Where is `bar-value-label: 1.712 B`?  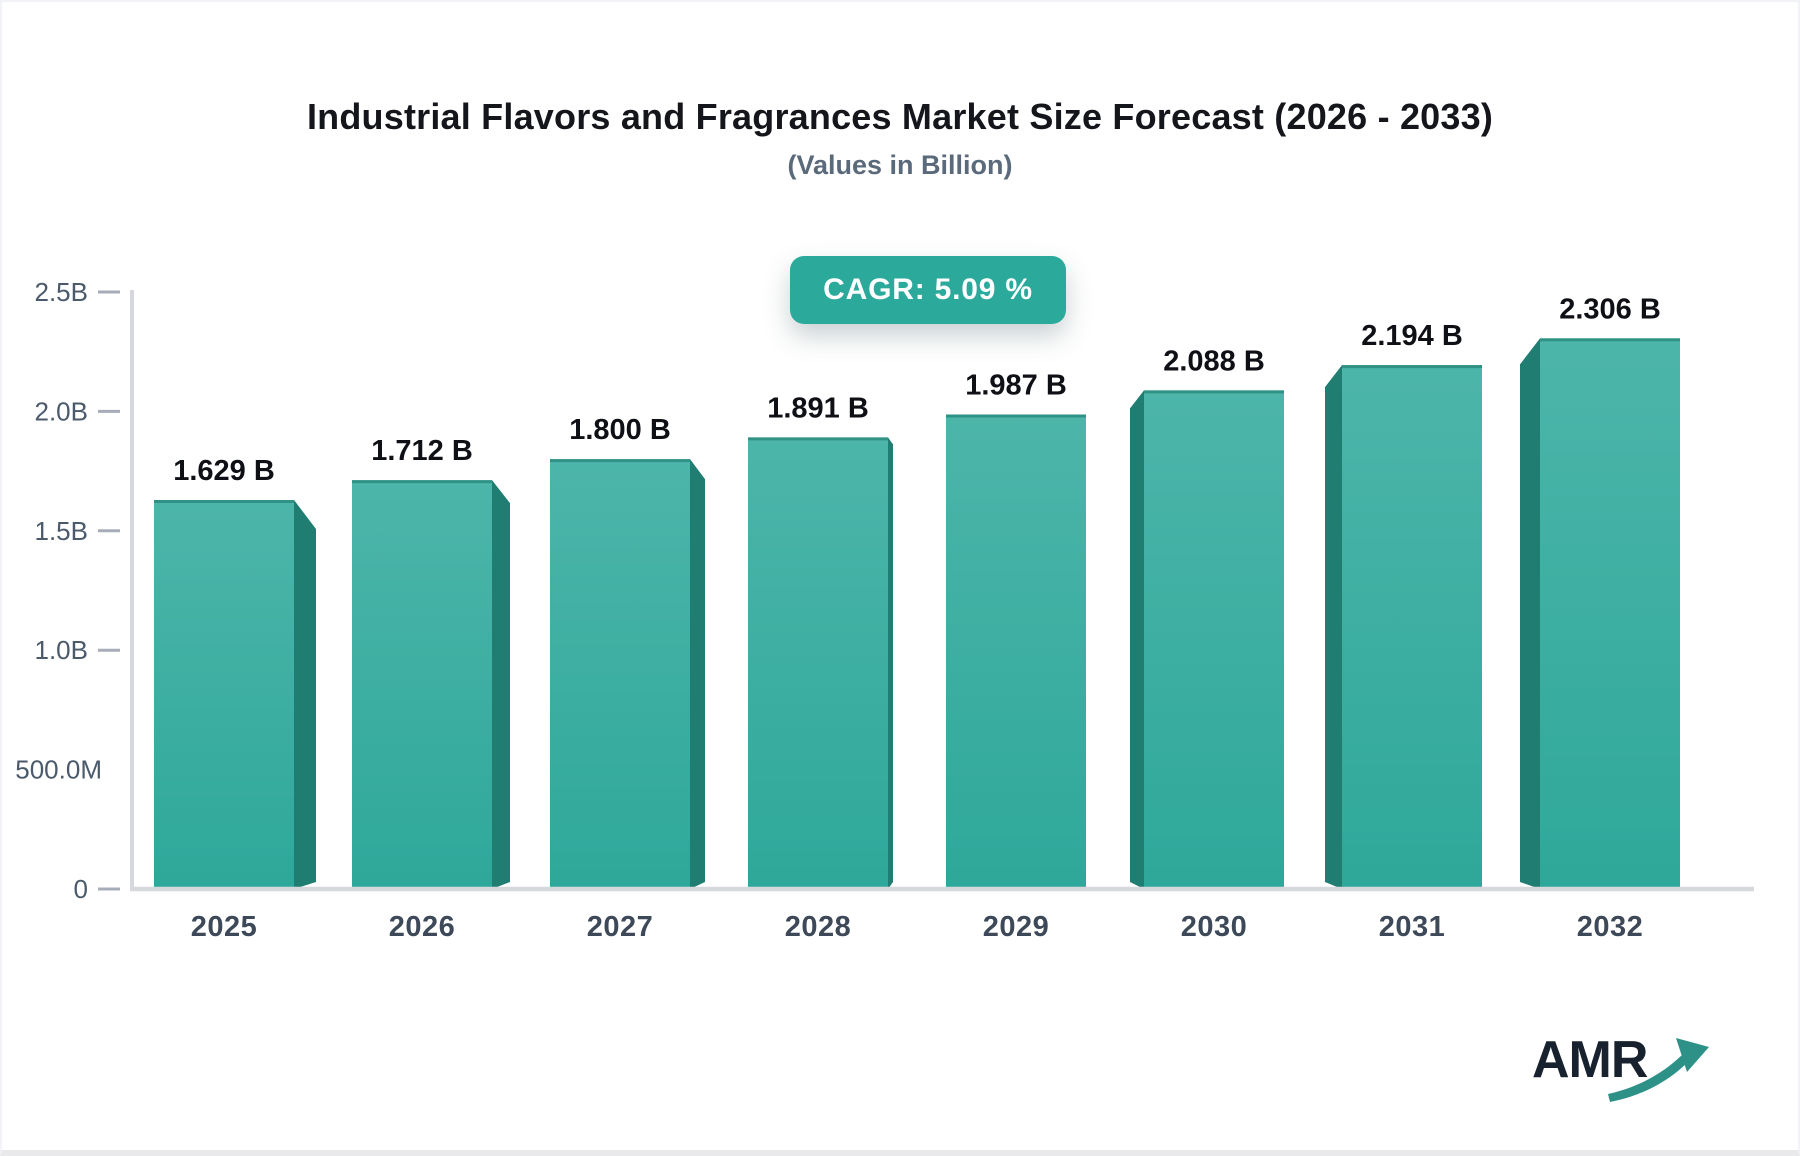
bar-value-label: 1.712 B is located at coordinates (422, 451).